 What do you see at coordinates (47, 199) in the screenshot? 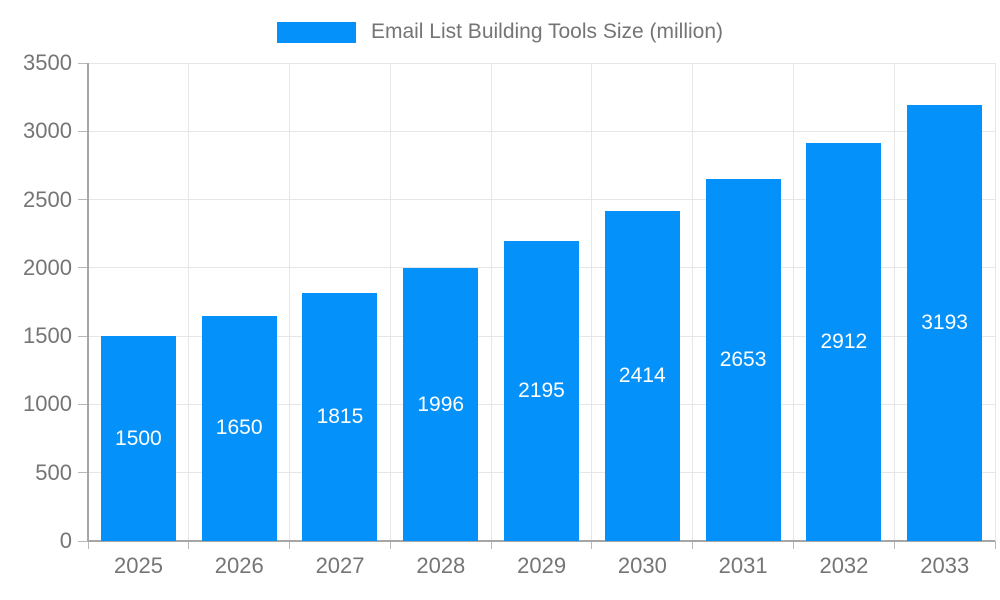
I see `y-tick-label: 2500` at bounding box center [47, 199].